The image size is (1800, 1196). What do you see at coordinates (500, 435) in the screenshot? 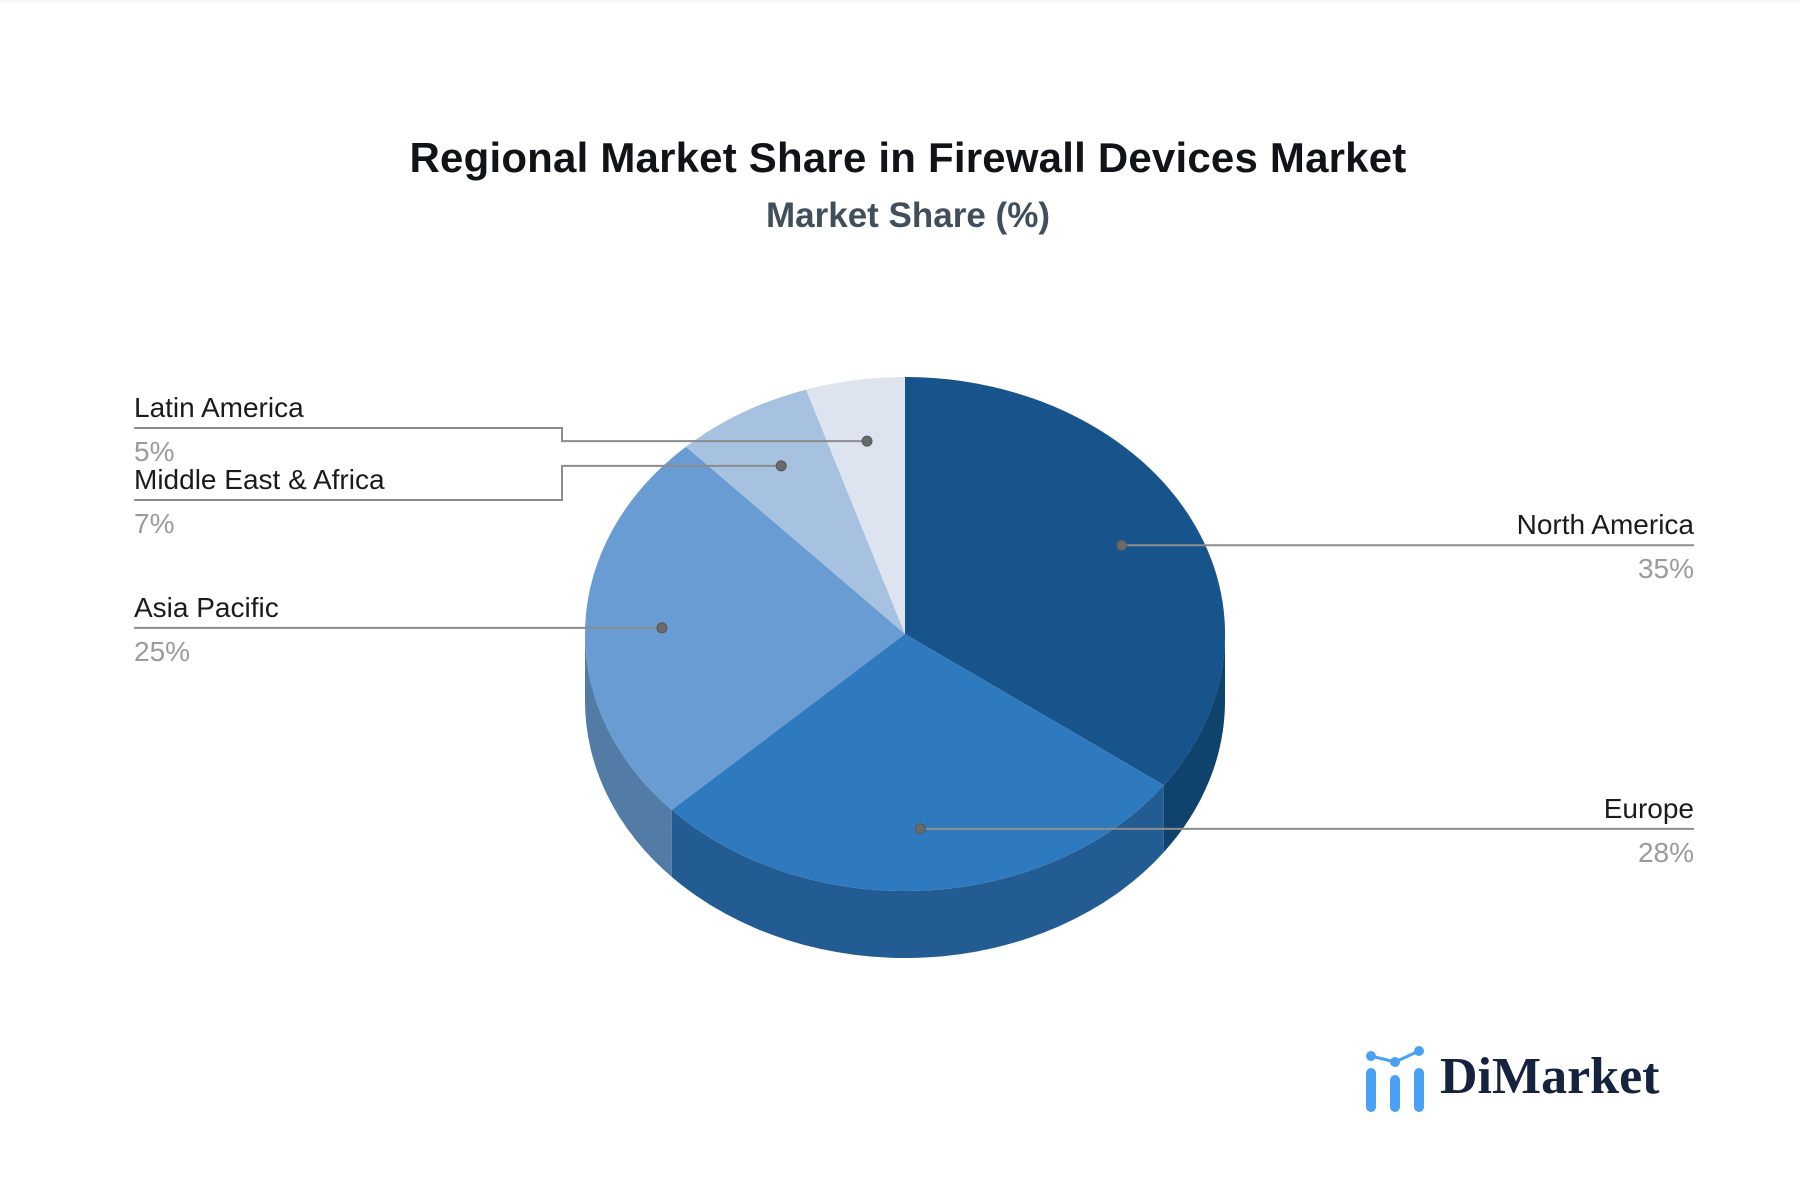
I see `label-connector-latin-america` at bounding box center [500, 435].